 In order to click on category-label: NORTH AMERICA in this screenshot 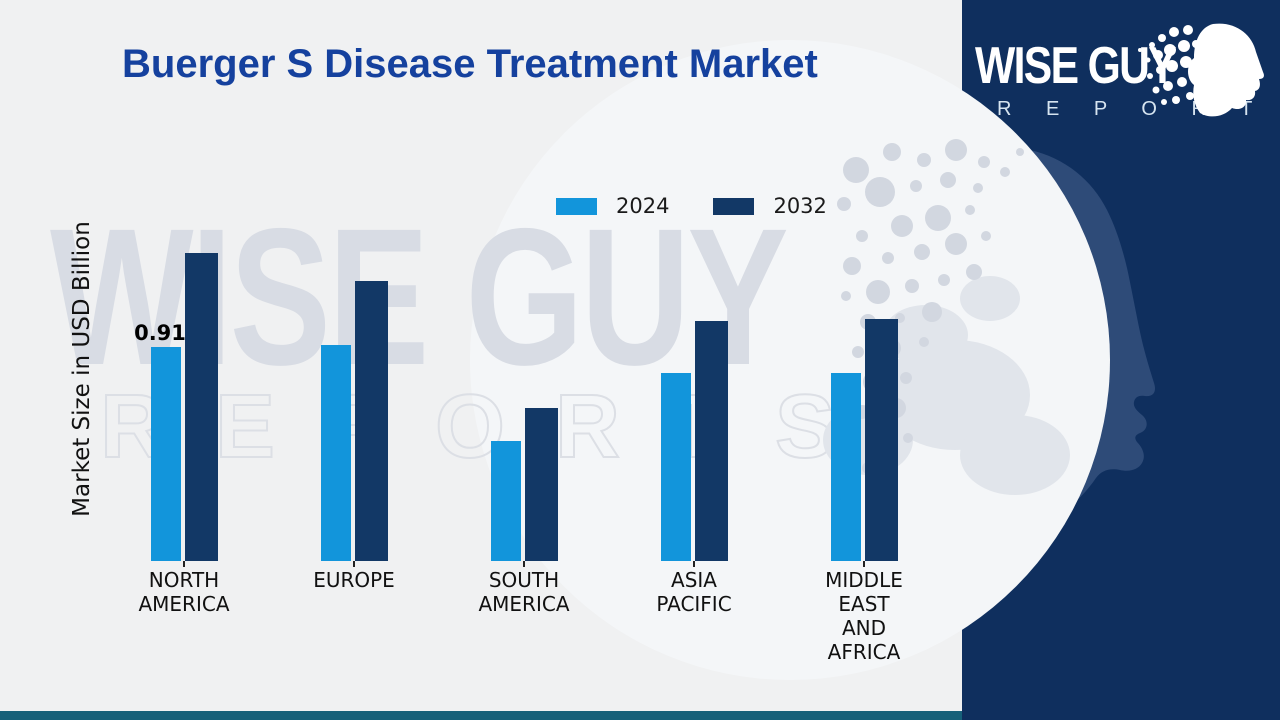, I will do `click(184, 592)`.